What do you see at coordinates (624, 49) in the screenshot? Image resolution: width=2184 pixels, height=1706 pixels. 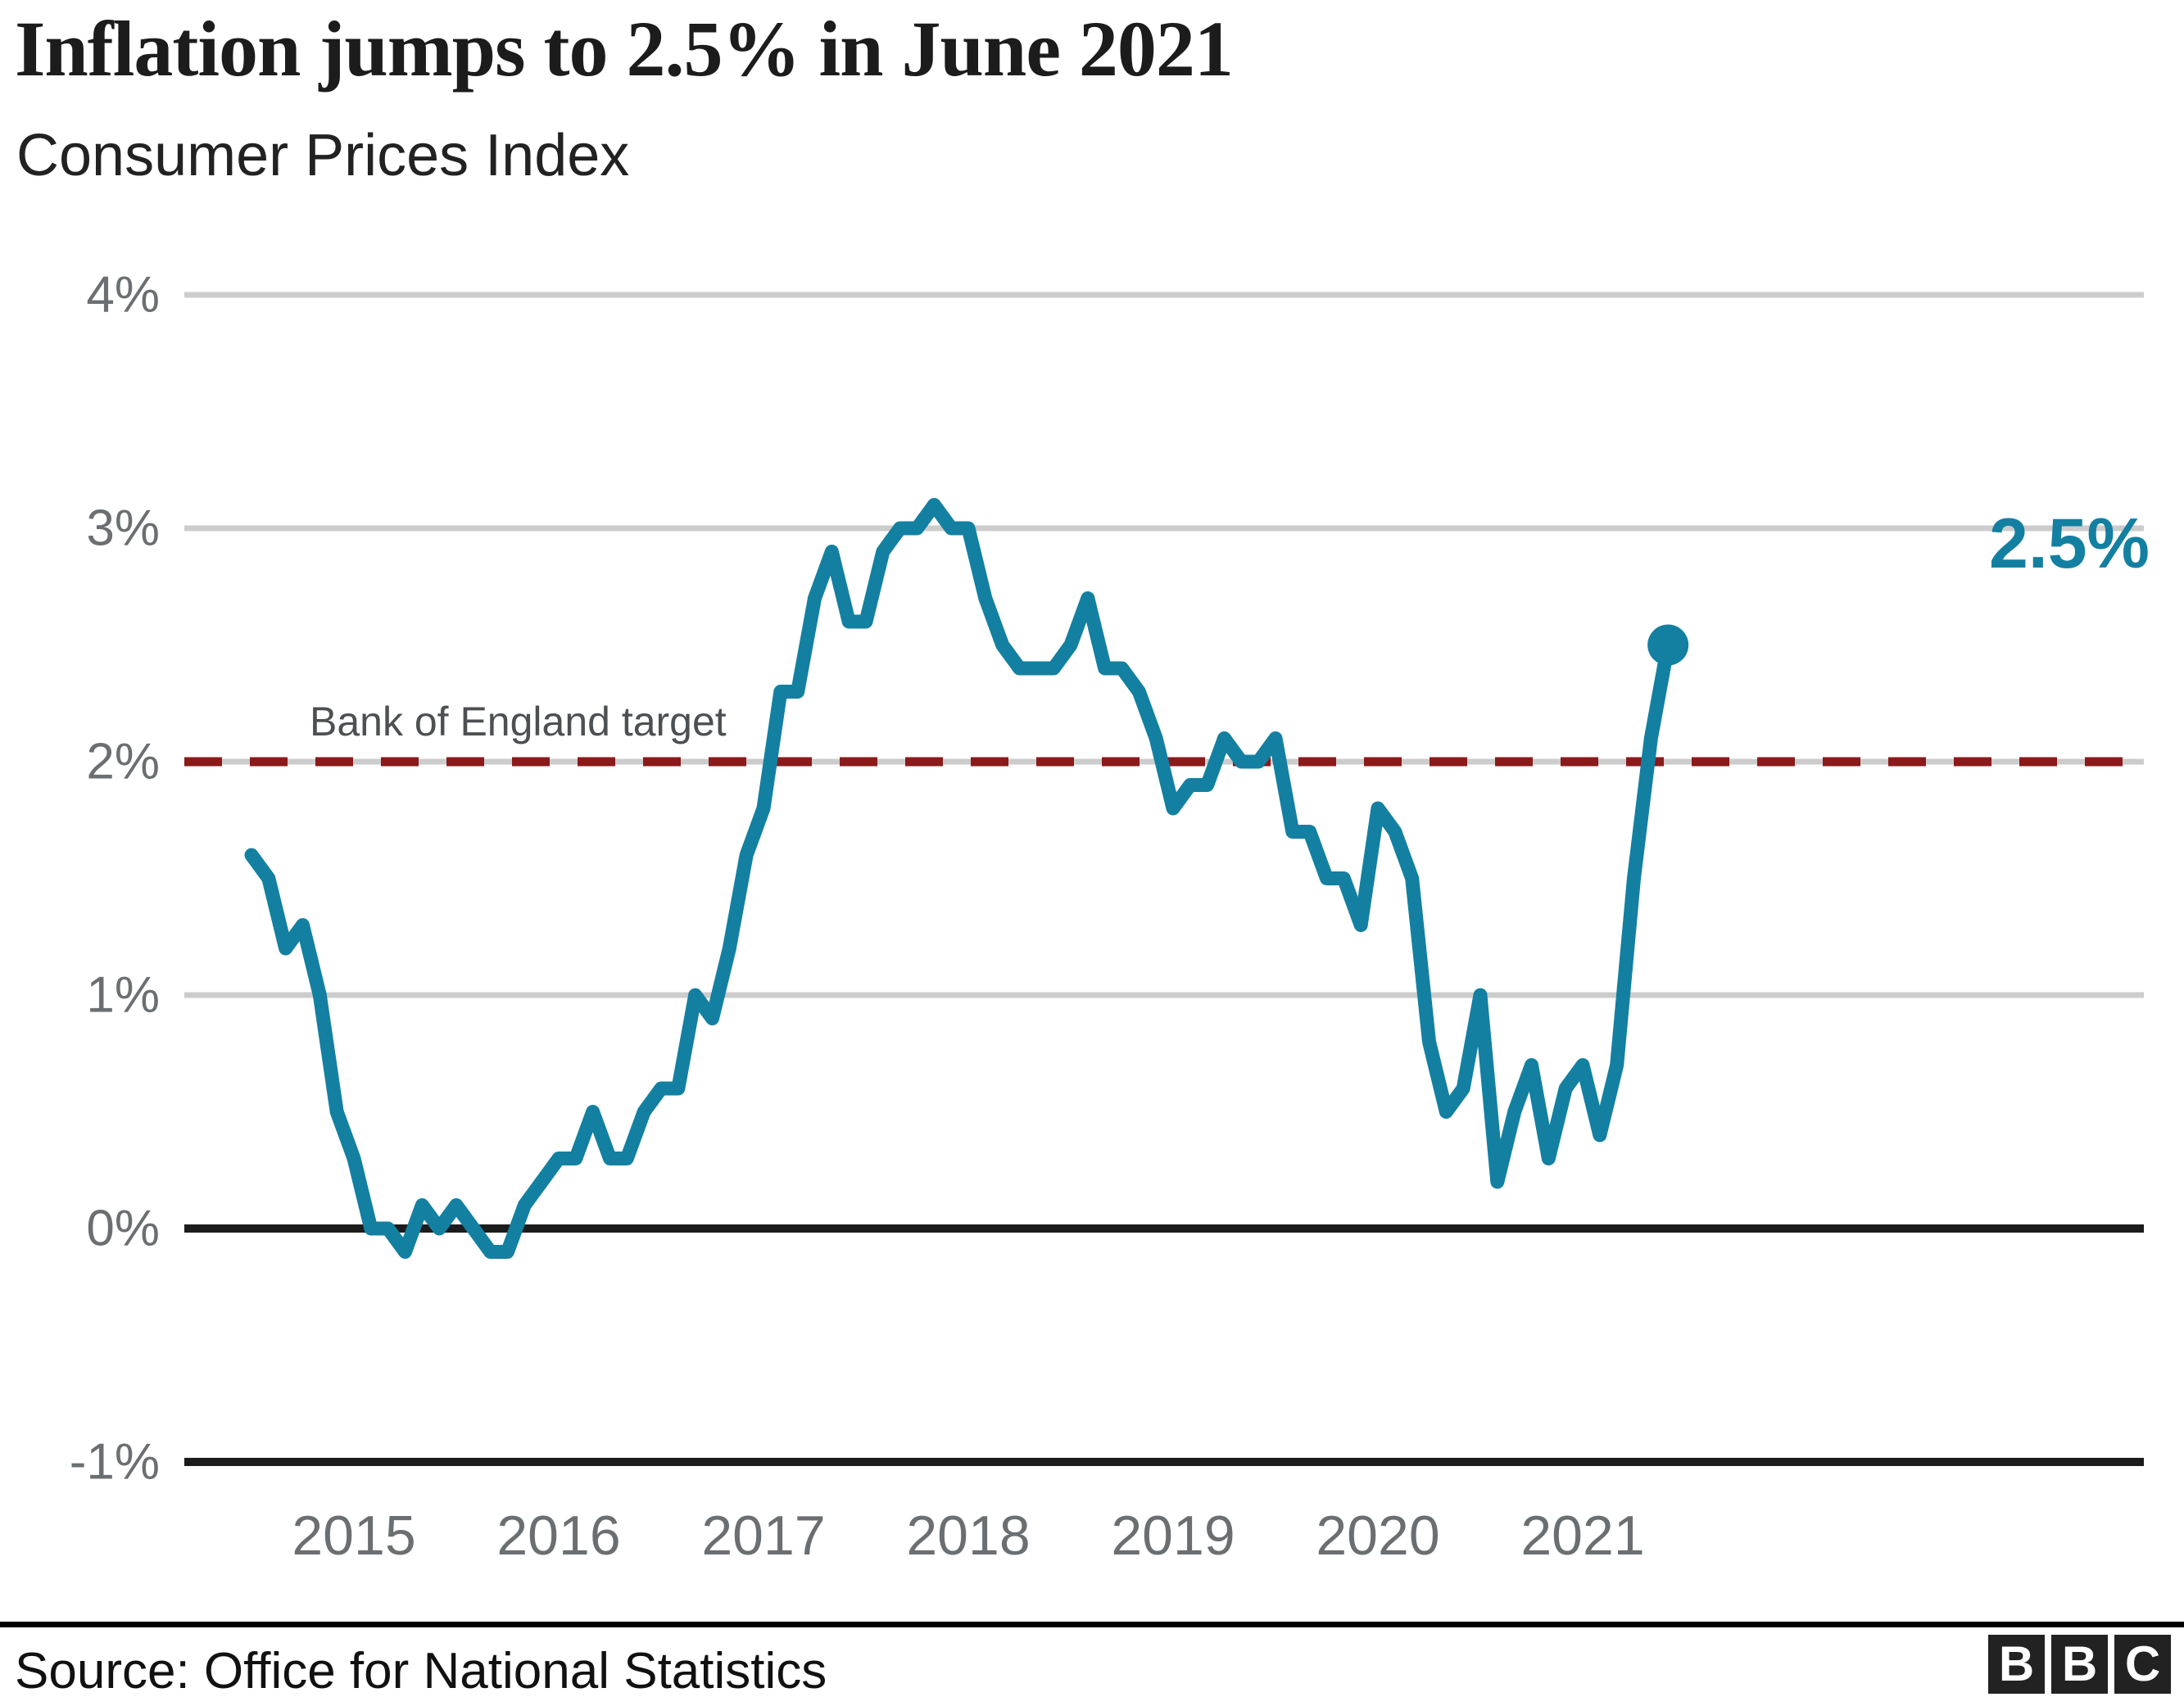 I see `page-title: Inflation jumps to 2.5% in June 2021` at bounding box center [624, 49].